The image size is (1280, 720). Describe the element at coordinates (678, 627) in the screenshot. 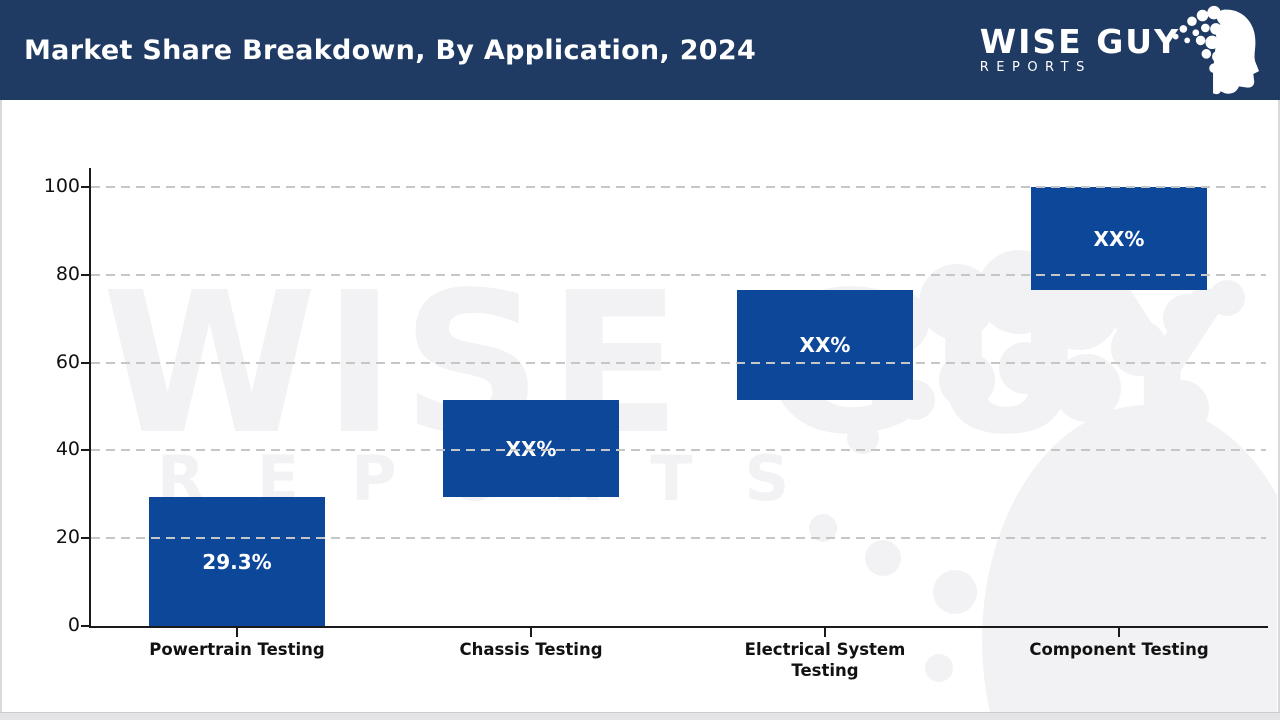

I see `x-axis-line` at that location.